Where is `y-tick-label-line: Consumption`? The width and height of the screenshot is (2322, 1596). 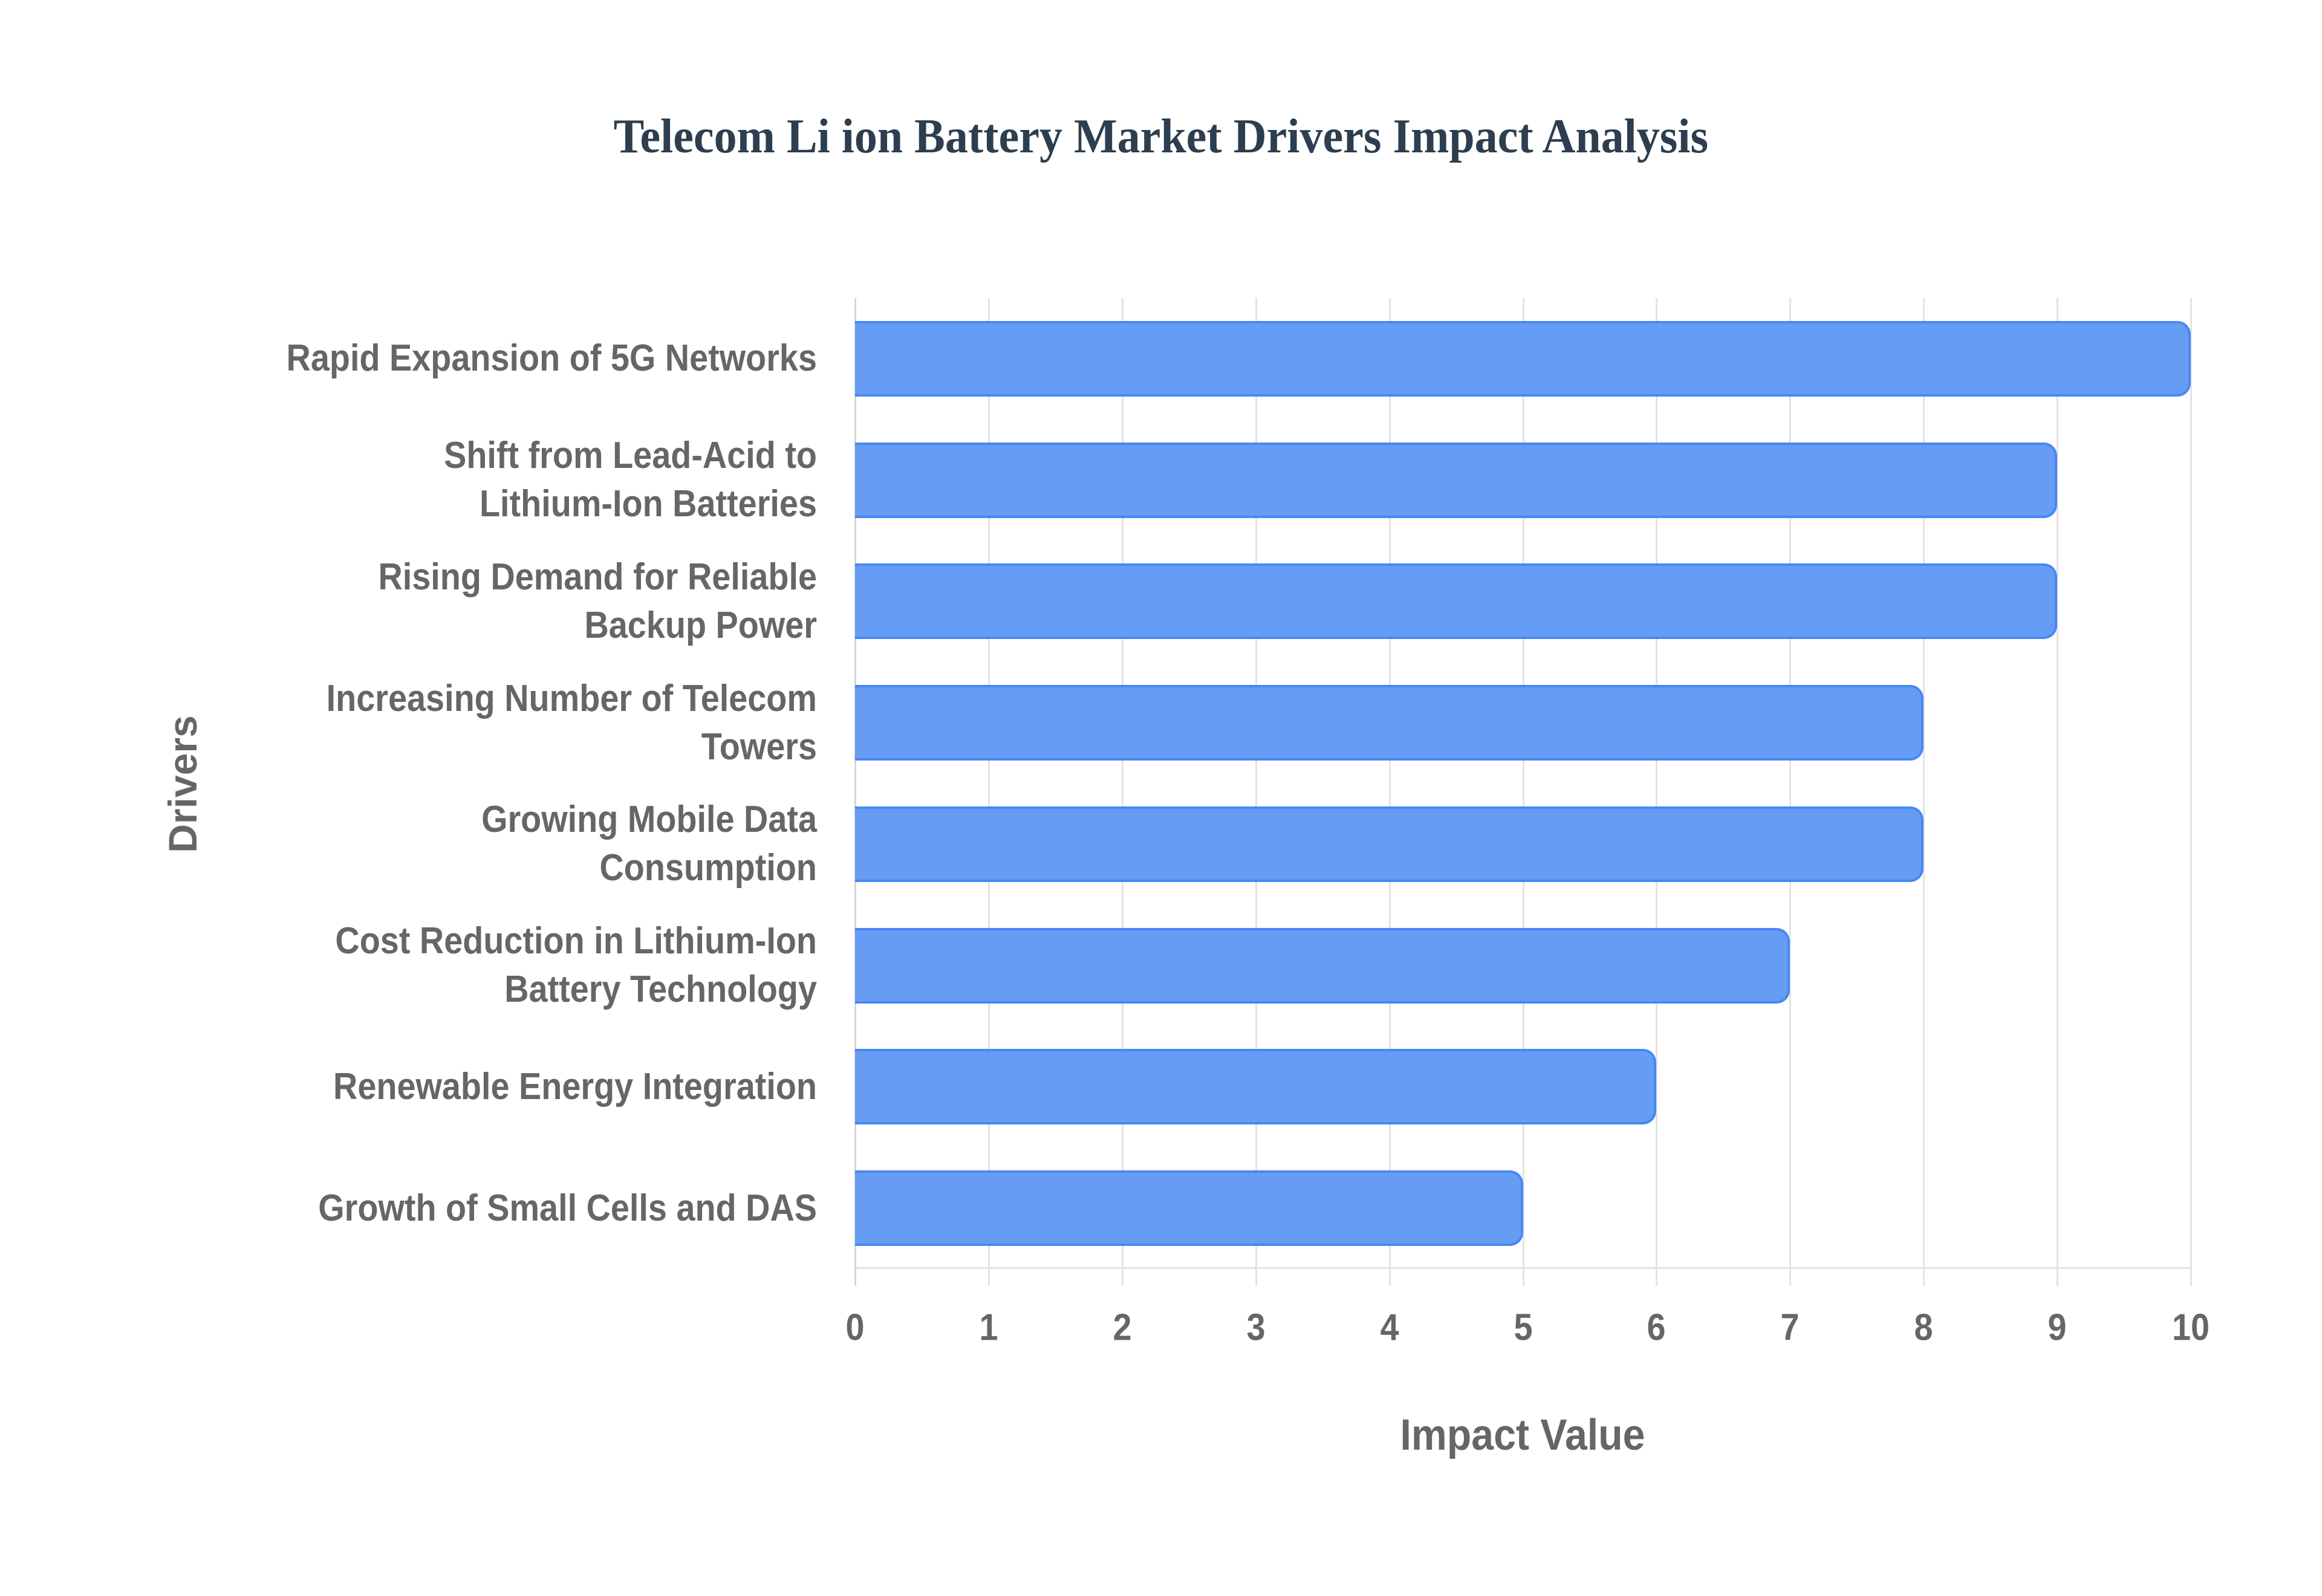
y-tick-label-line: Consumption is located at coordinates (708, 868).